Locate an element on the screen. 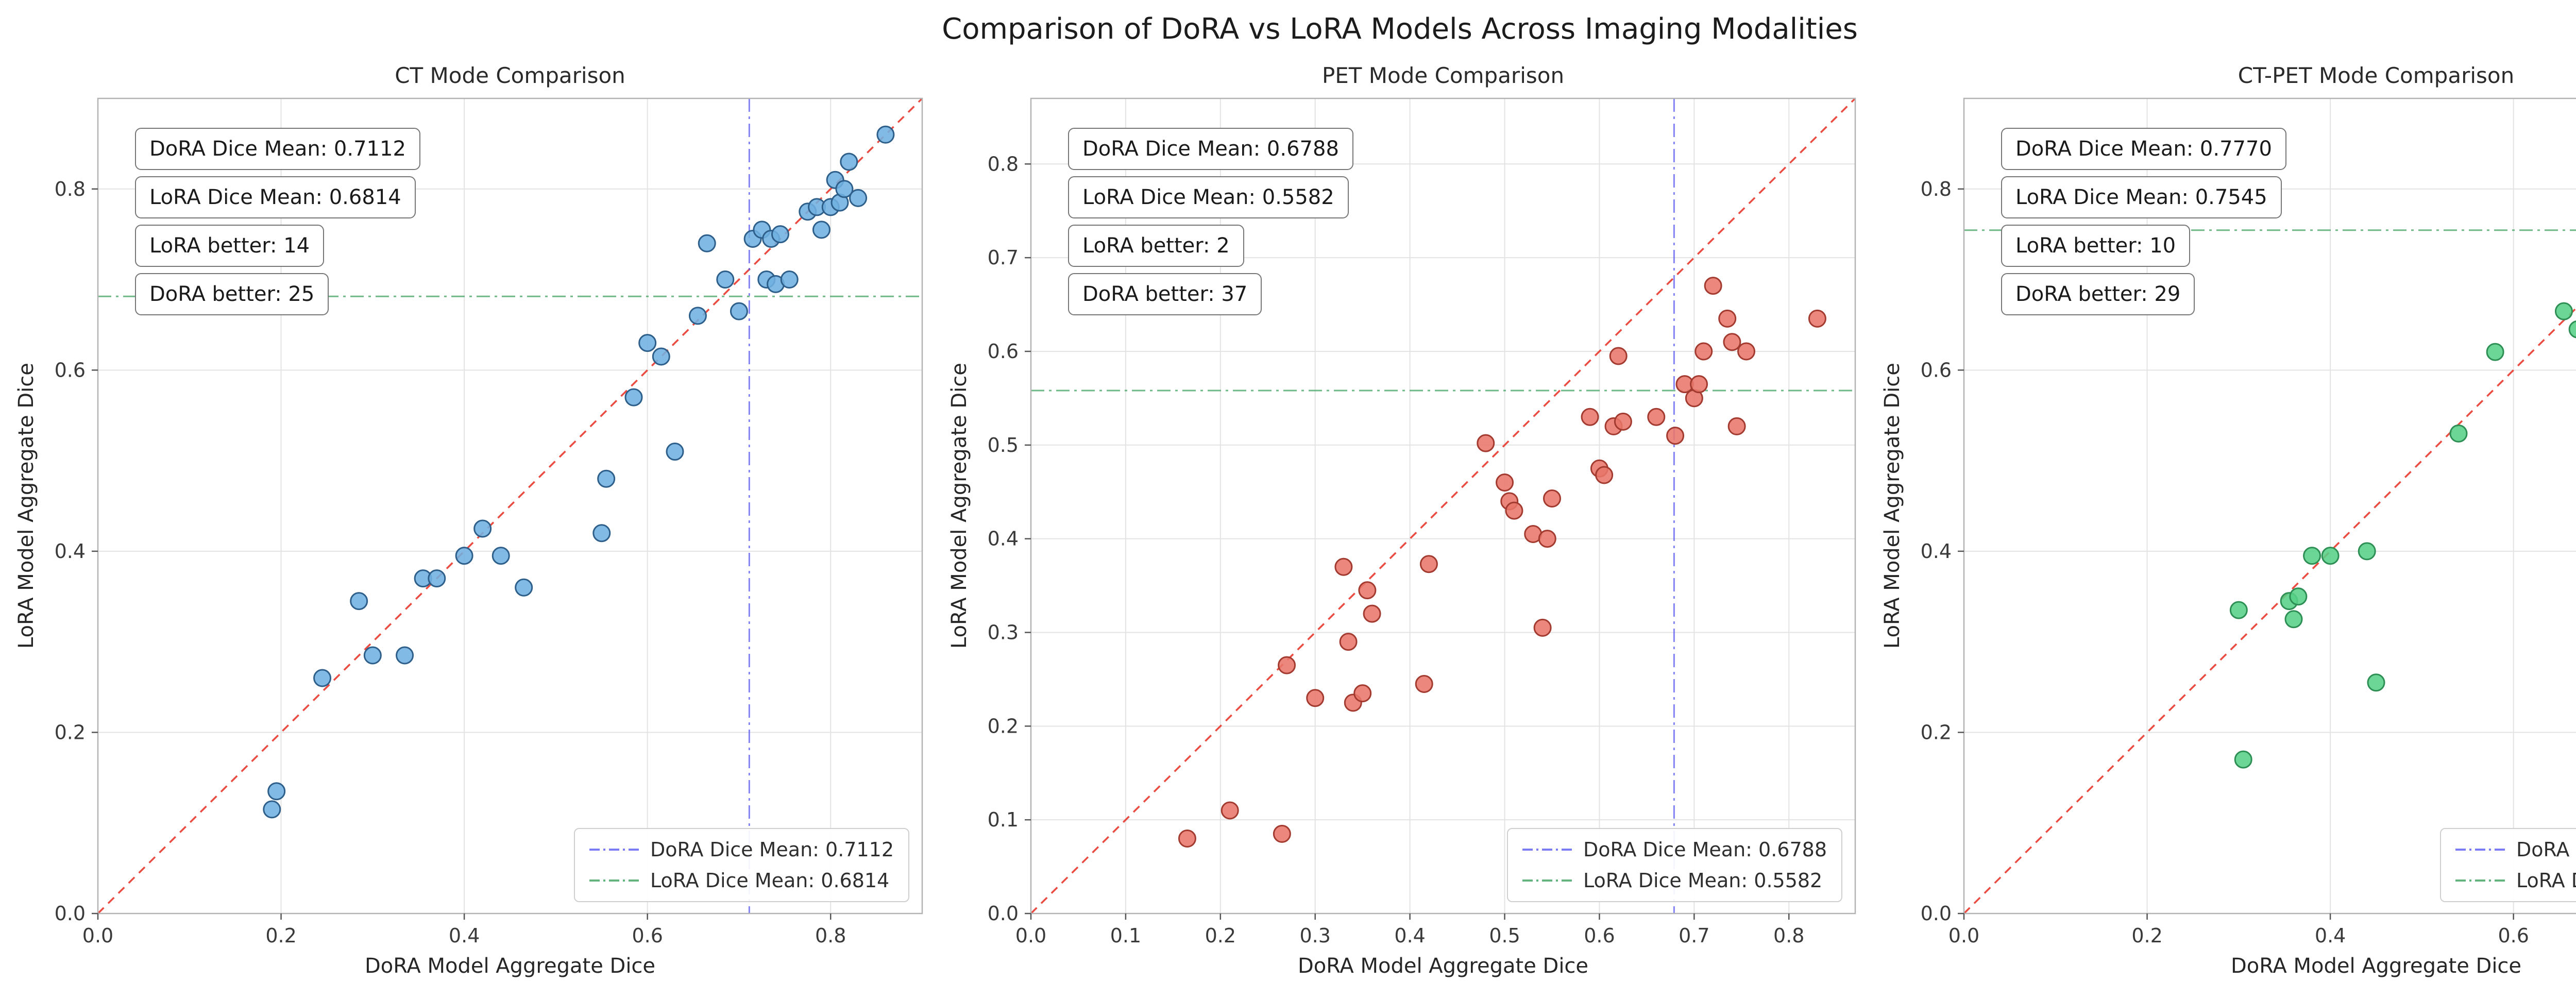 The image size is (2576, 998). x-axis-label-ct: DoRA Model Aggregate Dice is located at coordinates (510, 966).